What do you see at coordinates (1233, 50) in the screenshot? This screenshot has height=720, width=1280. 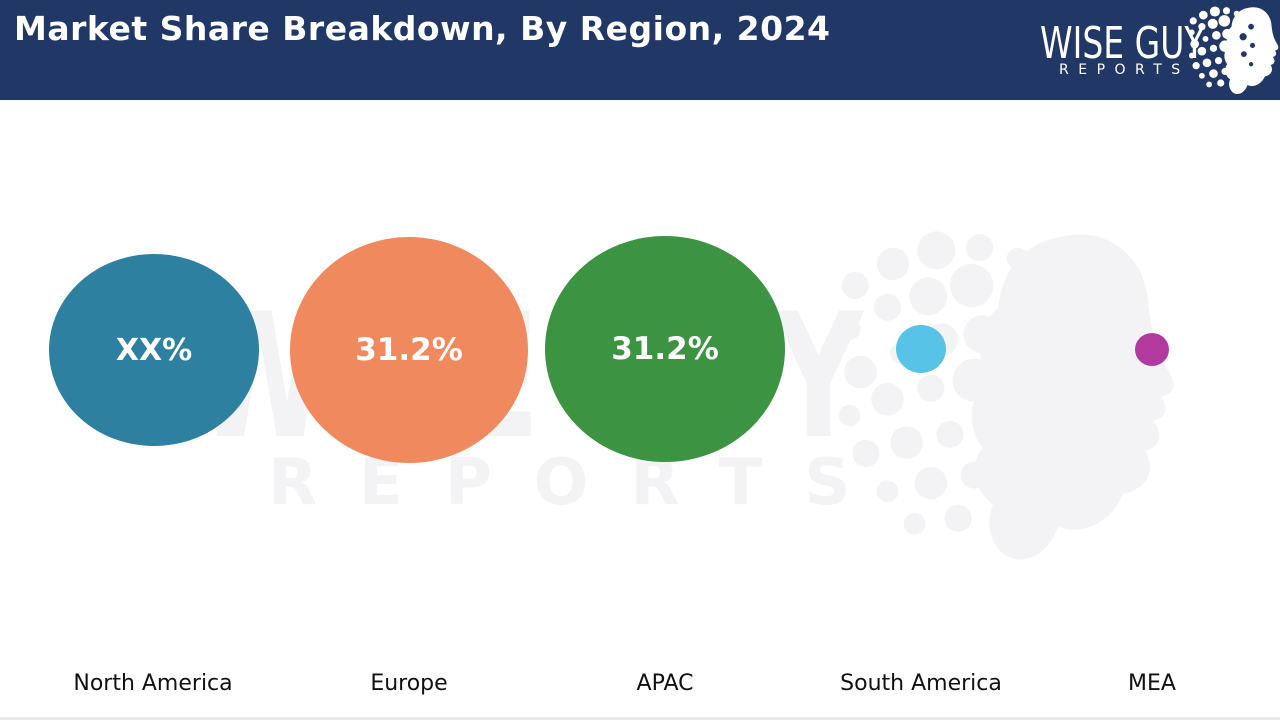 I see `wise-guy-head-icon` at bounding box center [1233, 50].